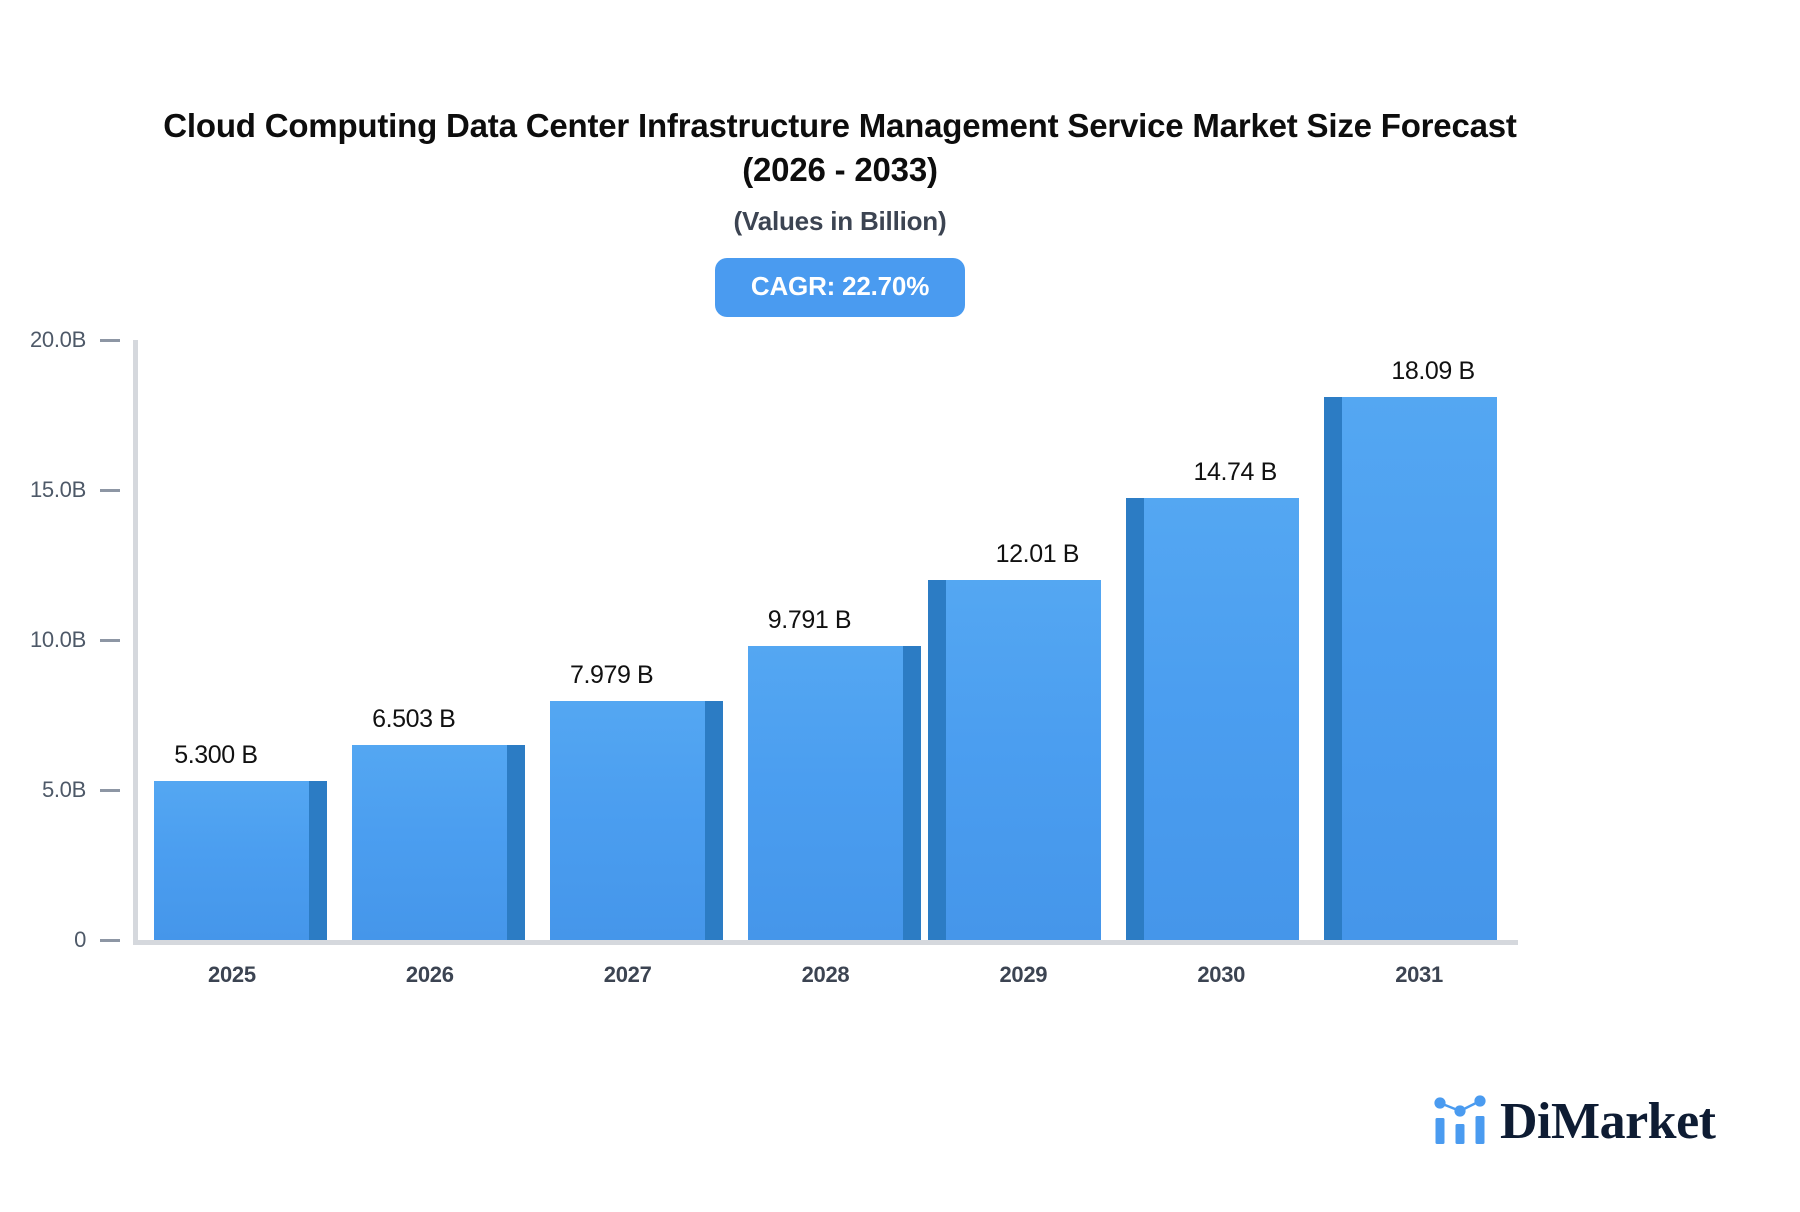  Describe the element at coordinates (1235, 471) in the screenshot. I see `bar-value-label: 14.74 B` at that location.